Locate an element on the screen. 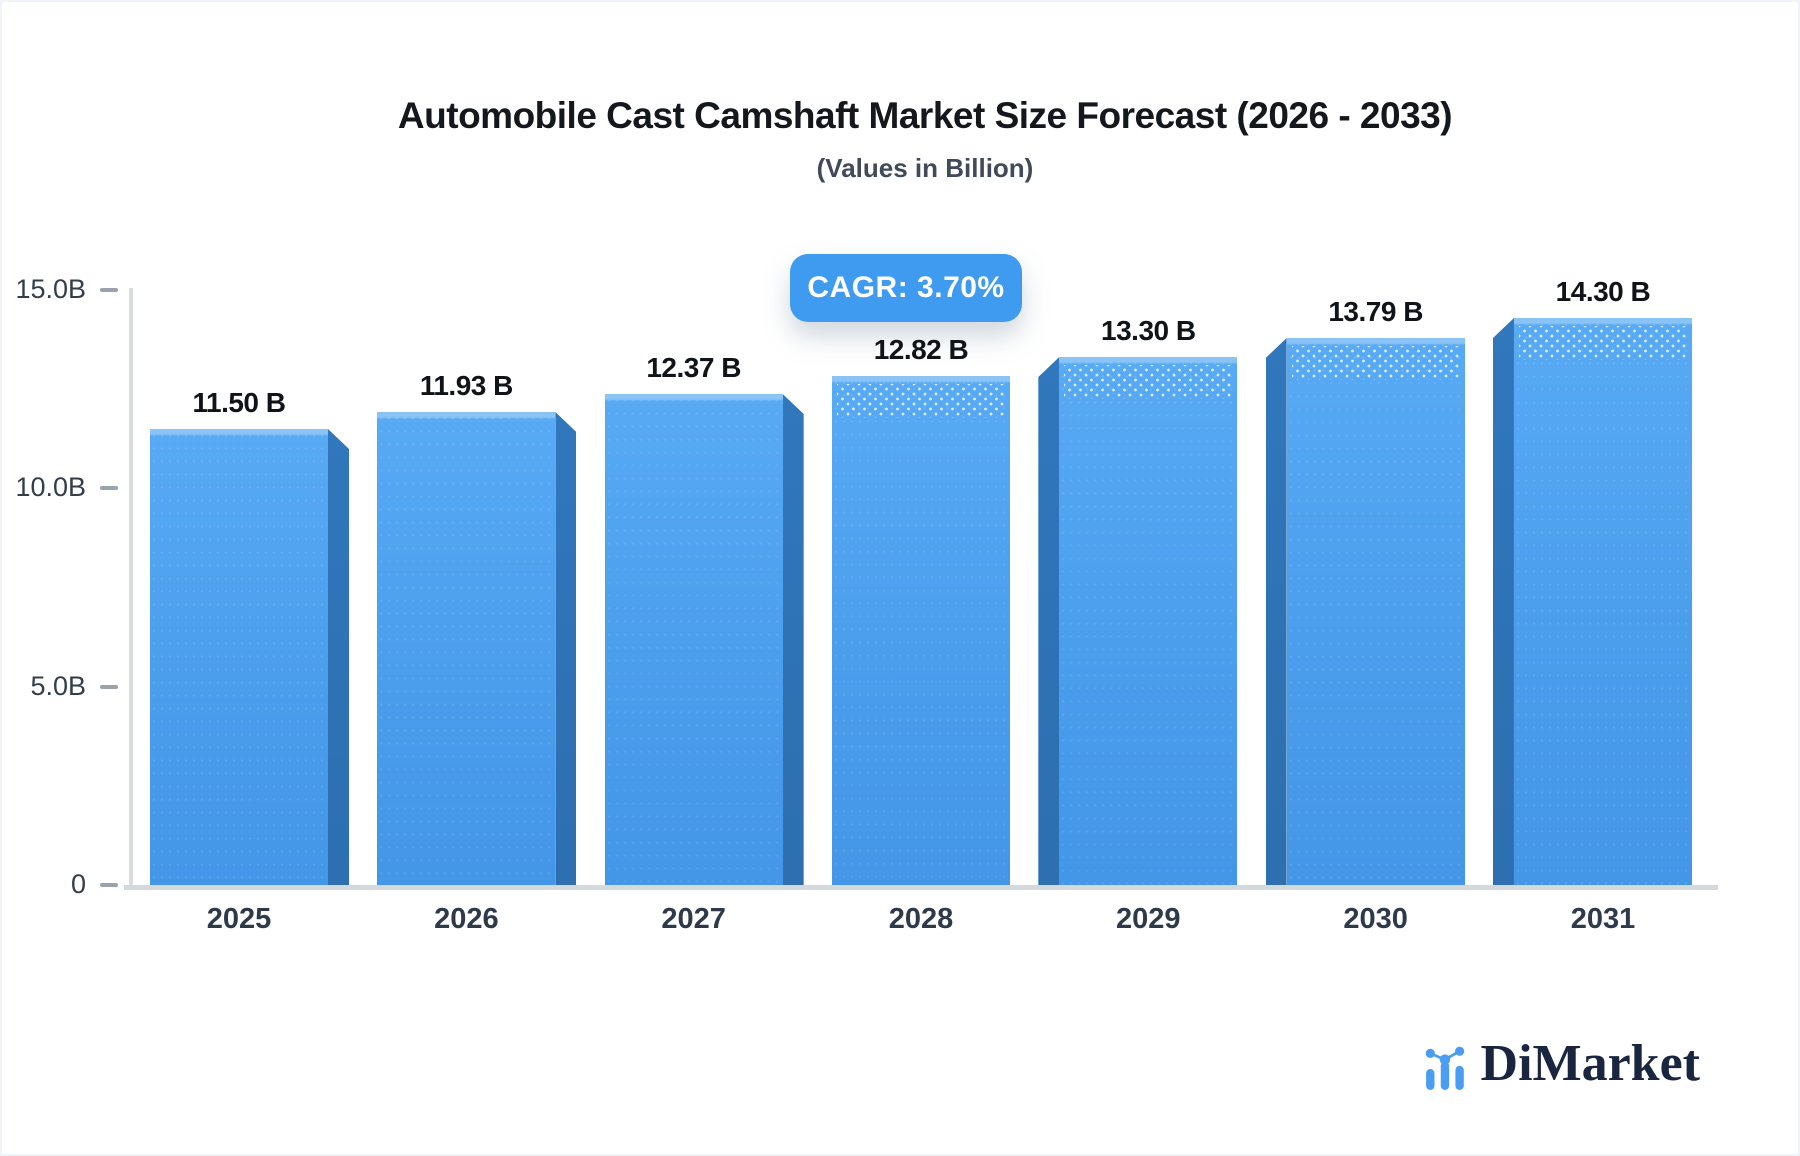 The height and width of the screenshot is (1156, 1800). bar-value-label: 12.37 B is located at coordinates (693, 367).